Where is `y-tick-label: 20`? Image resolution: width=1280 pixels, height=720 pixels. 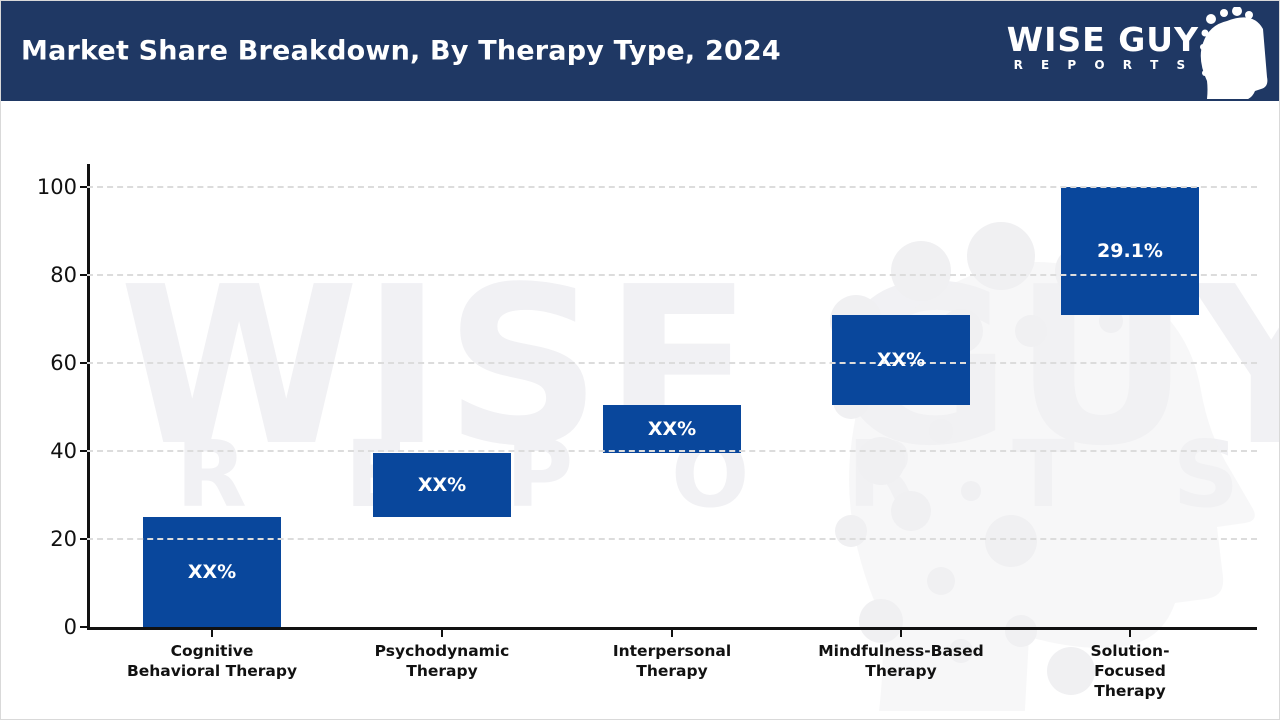
y-tick-label: 20 is located at coordinates (63, 539).